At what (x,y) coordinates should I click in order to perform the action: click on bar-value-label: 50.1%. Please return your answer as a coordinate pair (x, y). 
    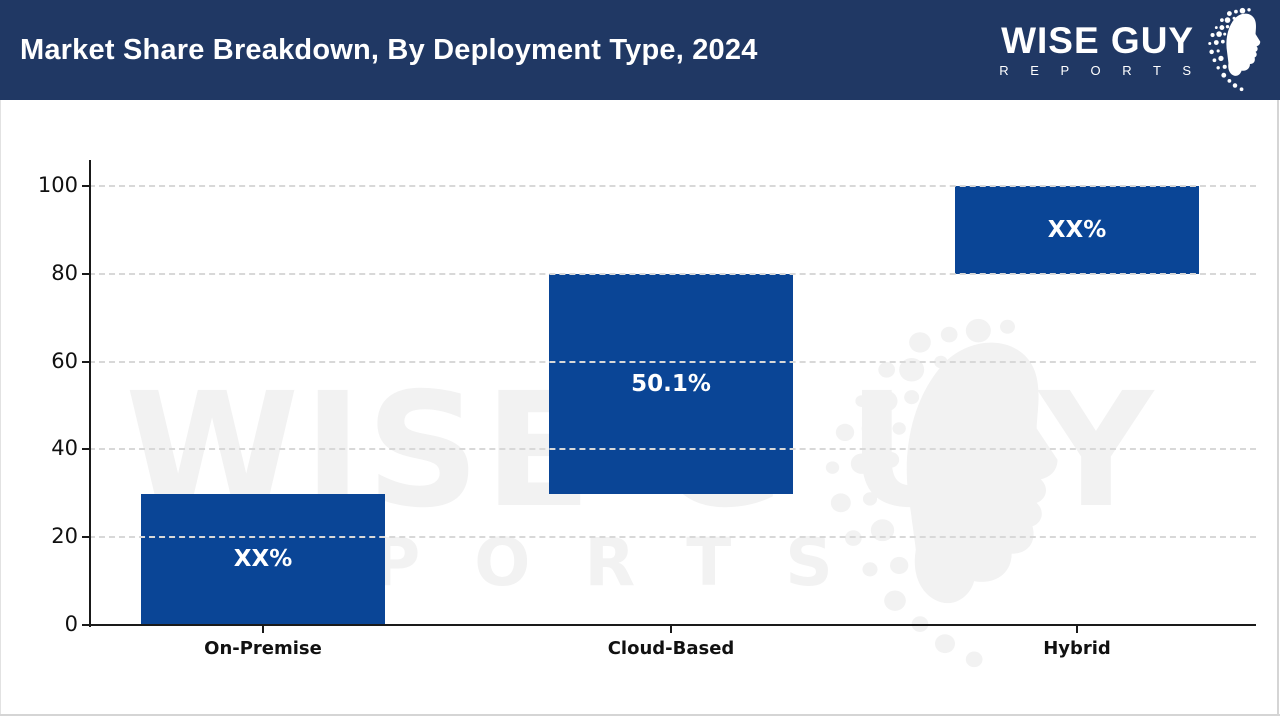
    Looking at the image, I should click on (671, 383).